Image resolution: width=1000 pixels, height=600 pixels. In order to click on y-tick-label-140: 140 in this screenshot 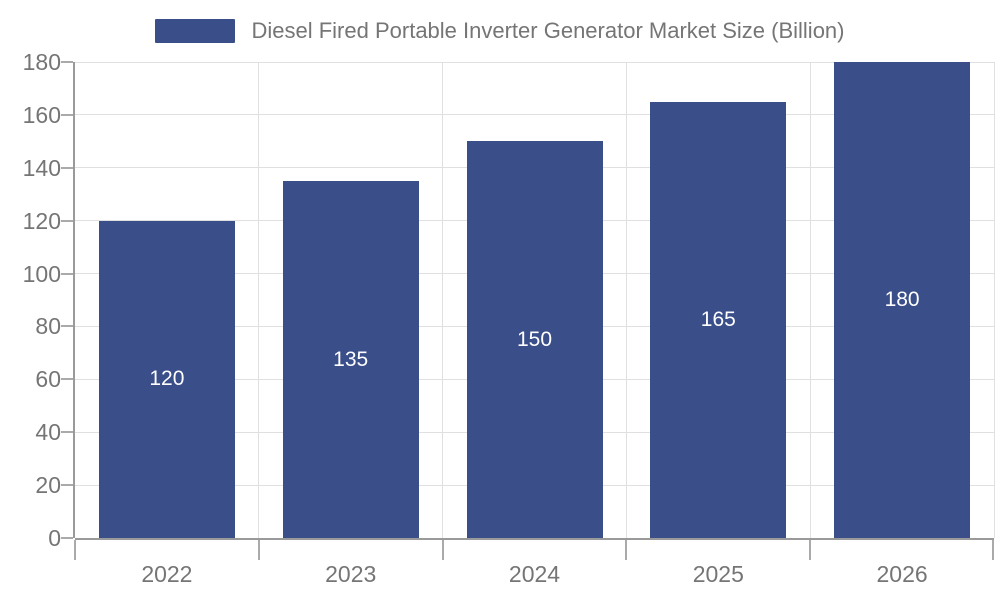, I will do `click(41, 167)`.